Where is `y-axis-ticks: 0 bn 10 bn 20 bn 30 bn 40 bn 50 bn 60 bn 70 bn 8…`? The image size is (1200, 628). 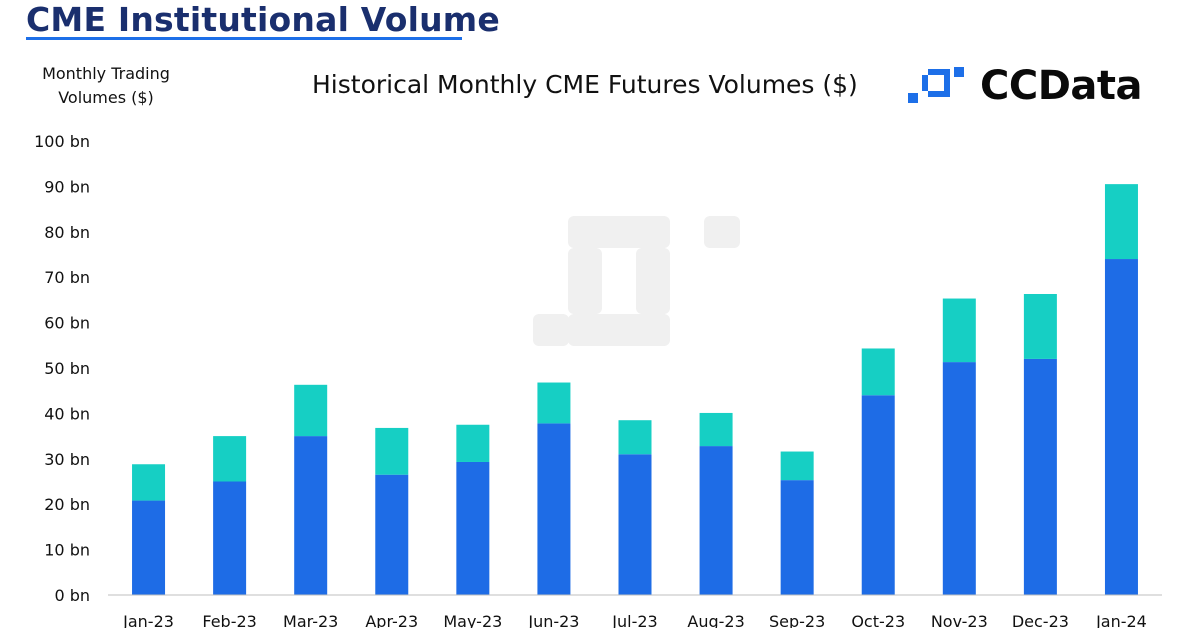 y-axis-ticks: 0 bn 10 bn 20 bn 30 bn 40 bn 50 bn 60 bn 70 bn 8… is located at coordinates (62, 368).